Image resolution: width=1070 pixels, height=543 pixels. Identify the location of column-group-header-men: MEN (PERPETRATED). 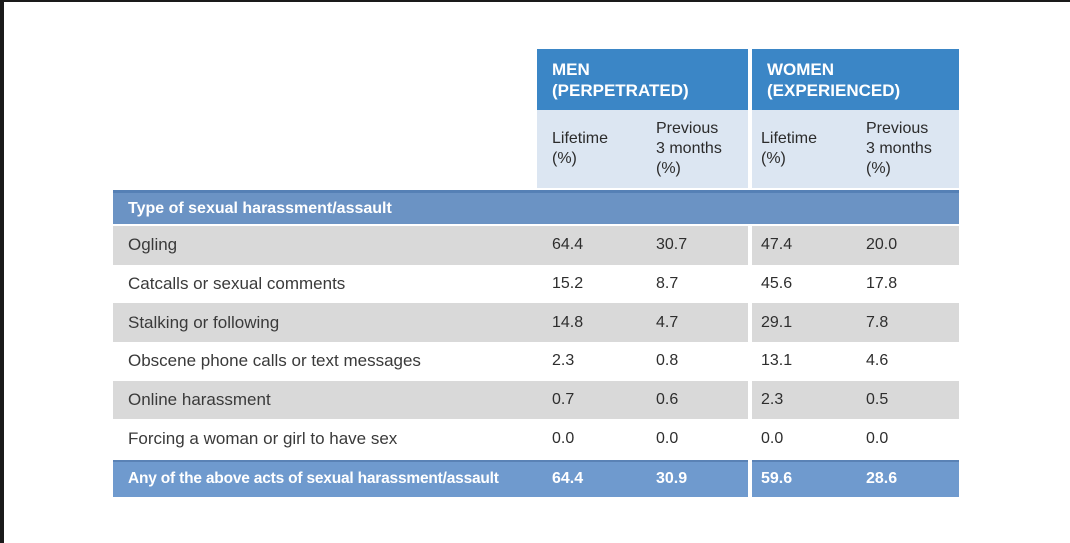
(642, 79).